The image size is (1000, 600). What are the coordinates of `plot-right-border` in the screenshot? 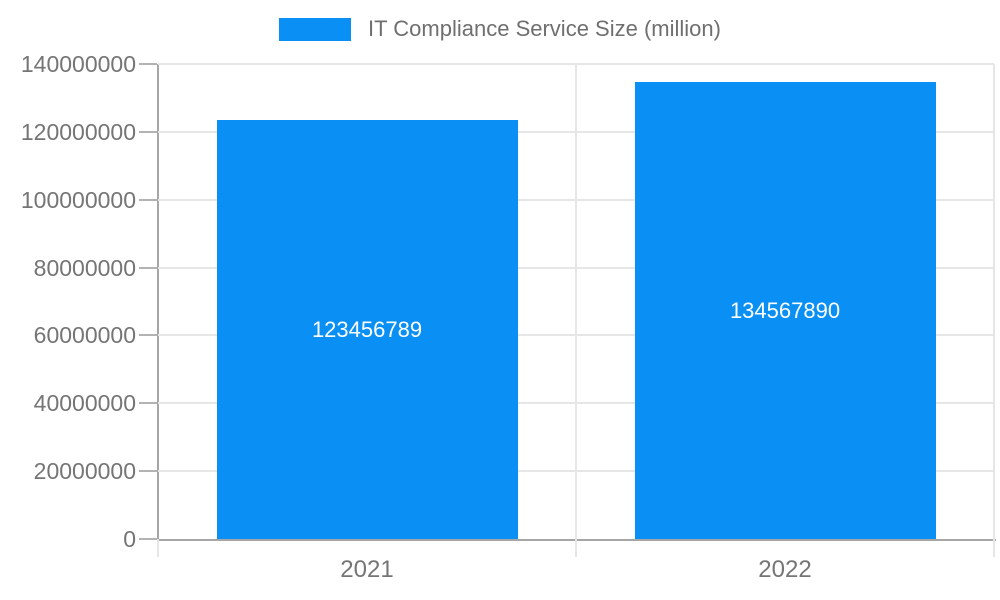 It's located at (994, 301).